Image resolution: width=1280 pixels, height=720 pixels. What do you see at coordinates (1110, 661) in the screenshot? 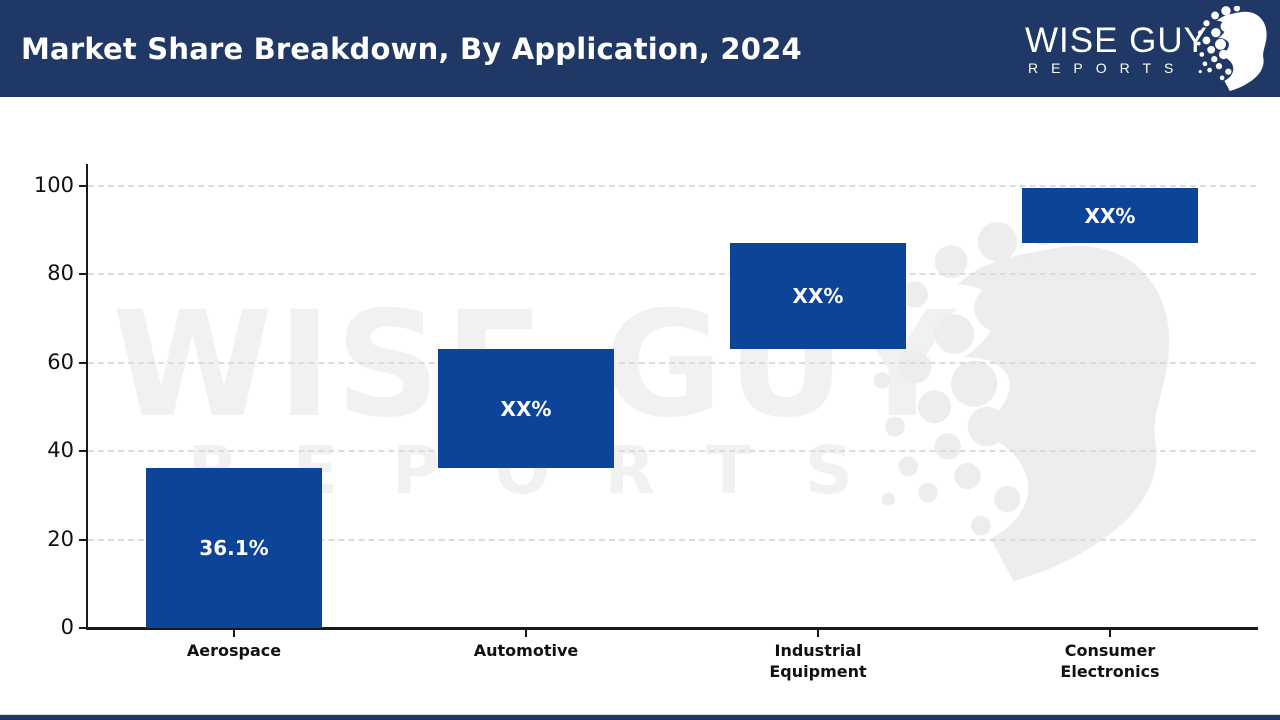
I see `x-category-label-consumer-electronics: Consumer Electronics` at bounding box center [1110, 661].